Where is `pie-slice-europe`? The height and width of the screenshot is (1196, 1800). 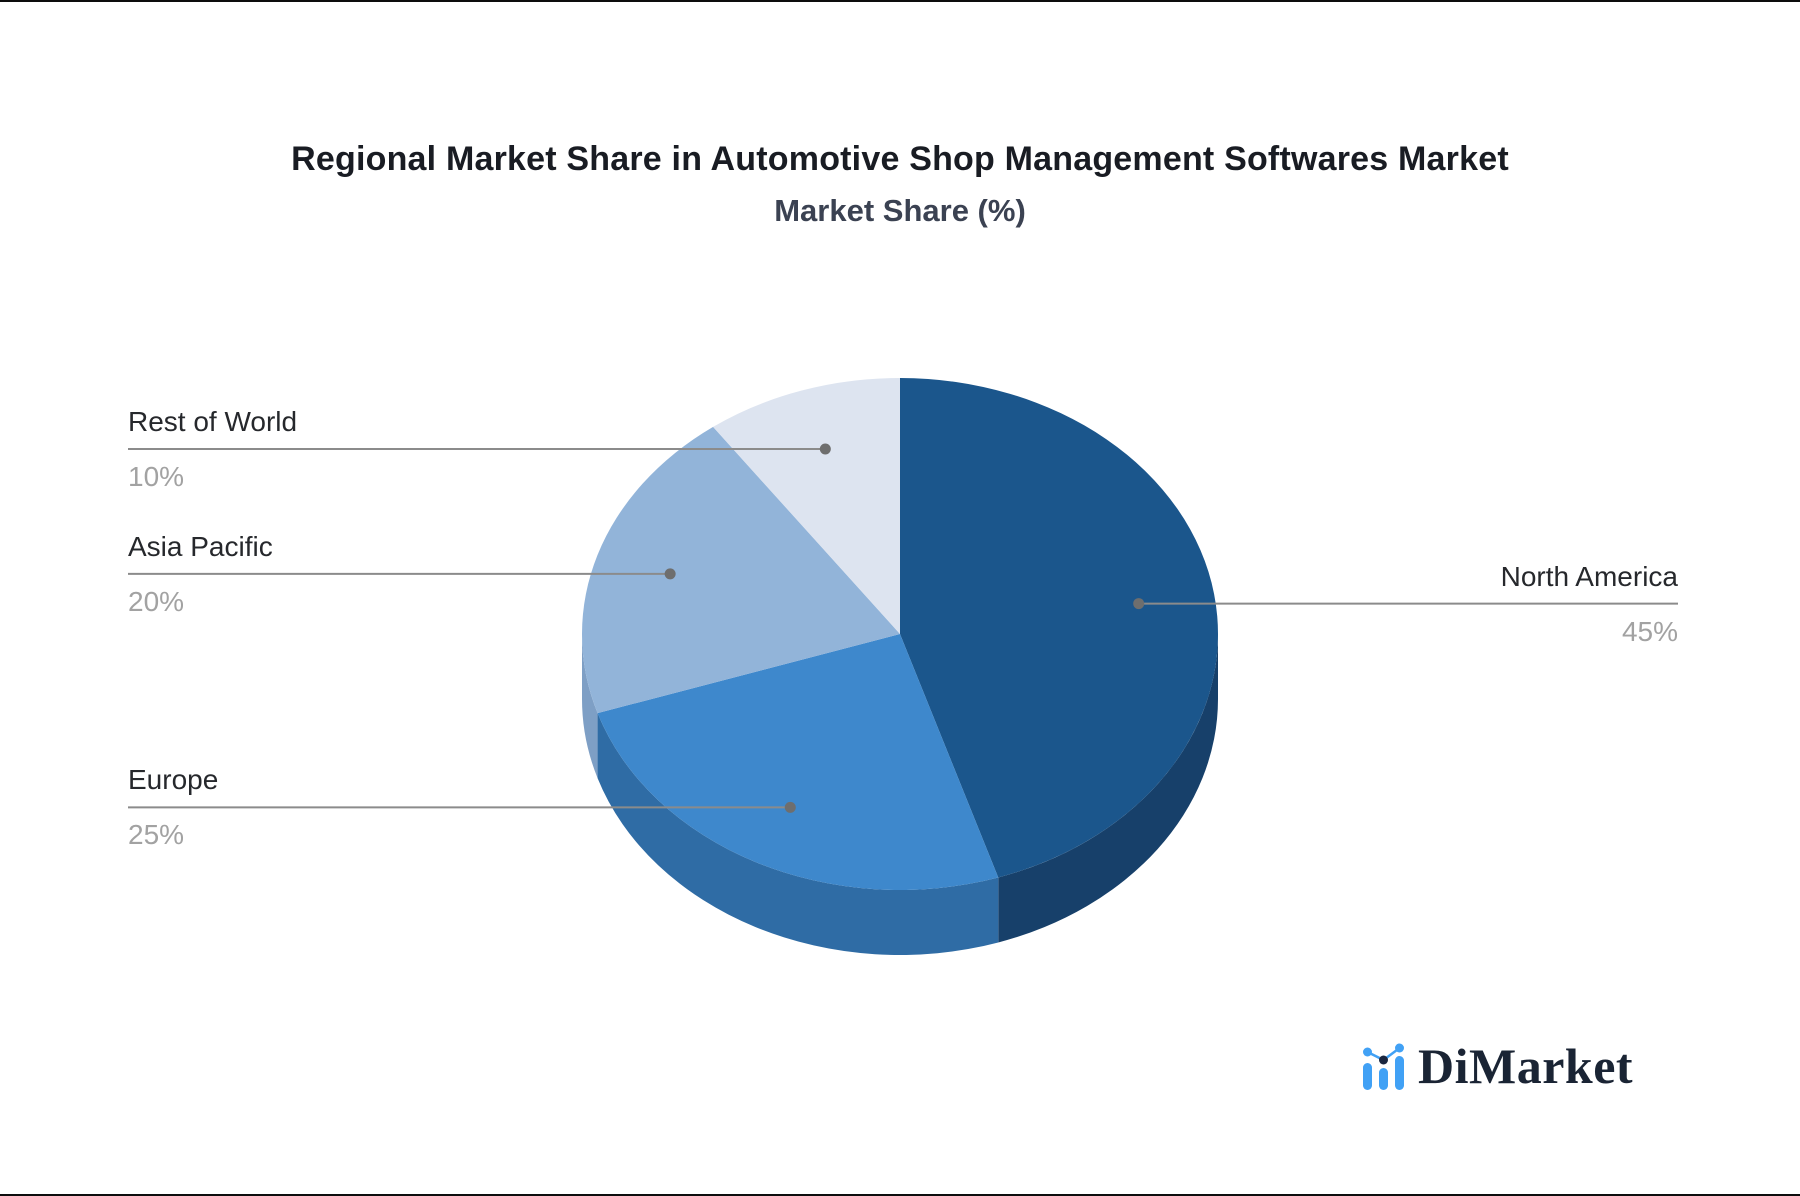
pie-slice-europe is located at coordinates (798, 762).